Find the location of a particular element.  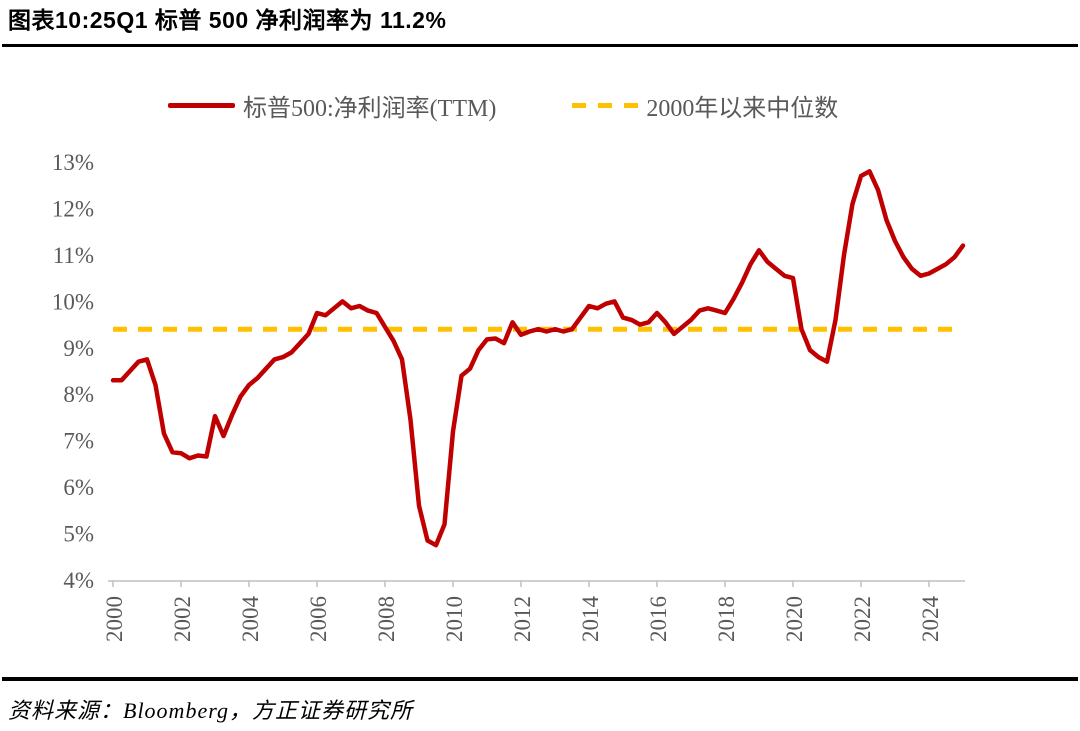

source-footer: 资料来源：Bloomberg，方正证券研究所 is located at coordinates (540, 701).